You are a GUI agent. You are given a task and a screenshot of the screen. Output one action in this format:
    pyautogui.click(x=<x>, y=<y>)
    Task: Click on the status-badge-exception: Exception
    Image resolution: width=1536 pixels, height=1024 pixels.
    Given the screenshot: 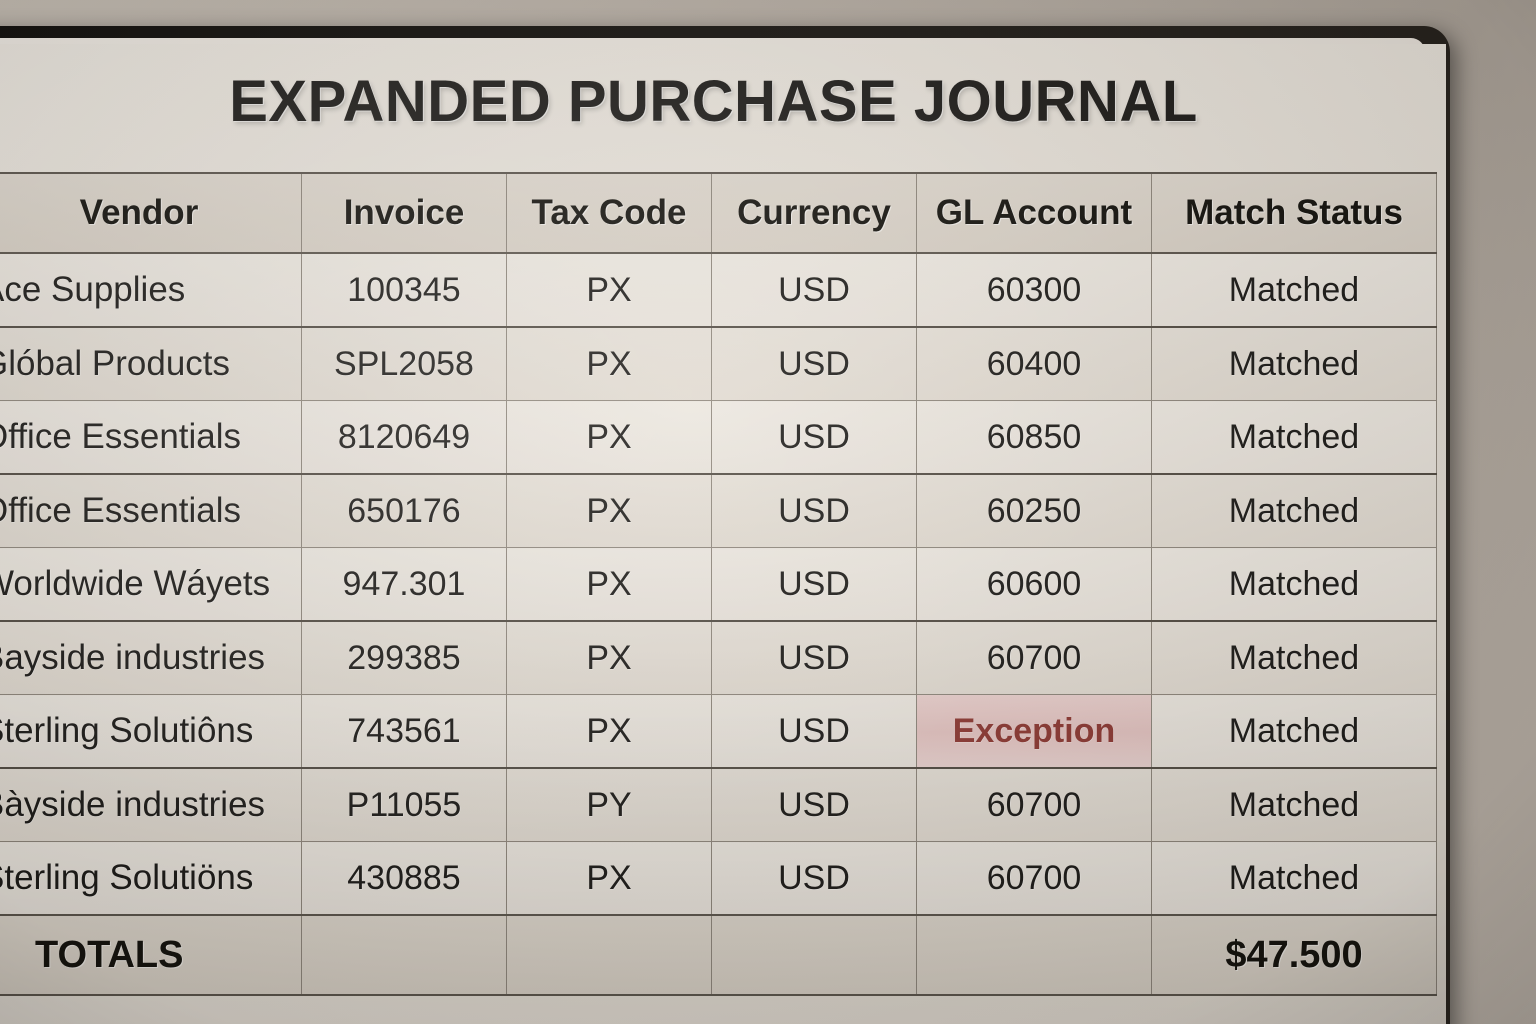 What is the action you would take?
    pyautogui.click(x=1034, y=731)
    